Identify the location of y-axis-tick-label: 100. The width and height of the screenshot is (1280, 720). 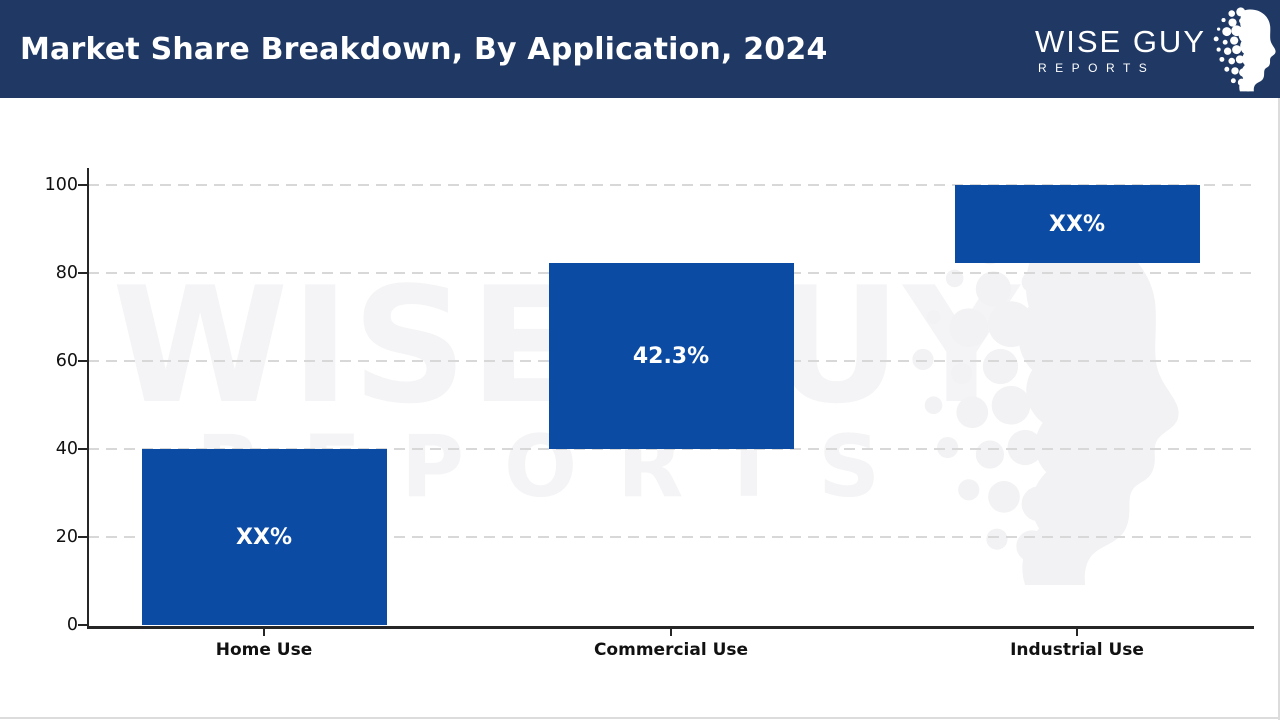
(61, 185).